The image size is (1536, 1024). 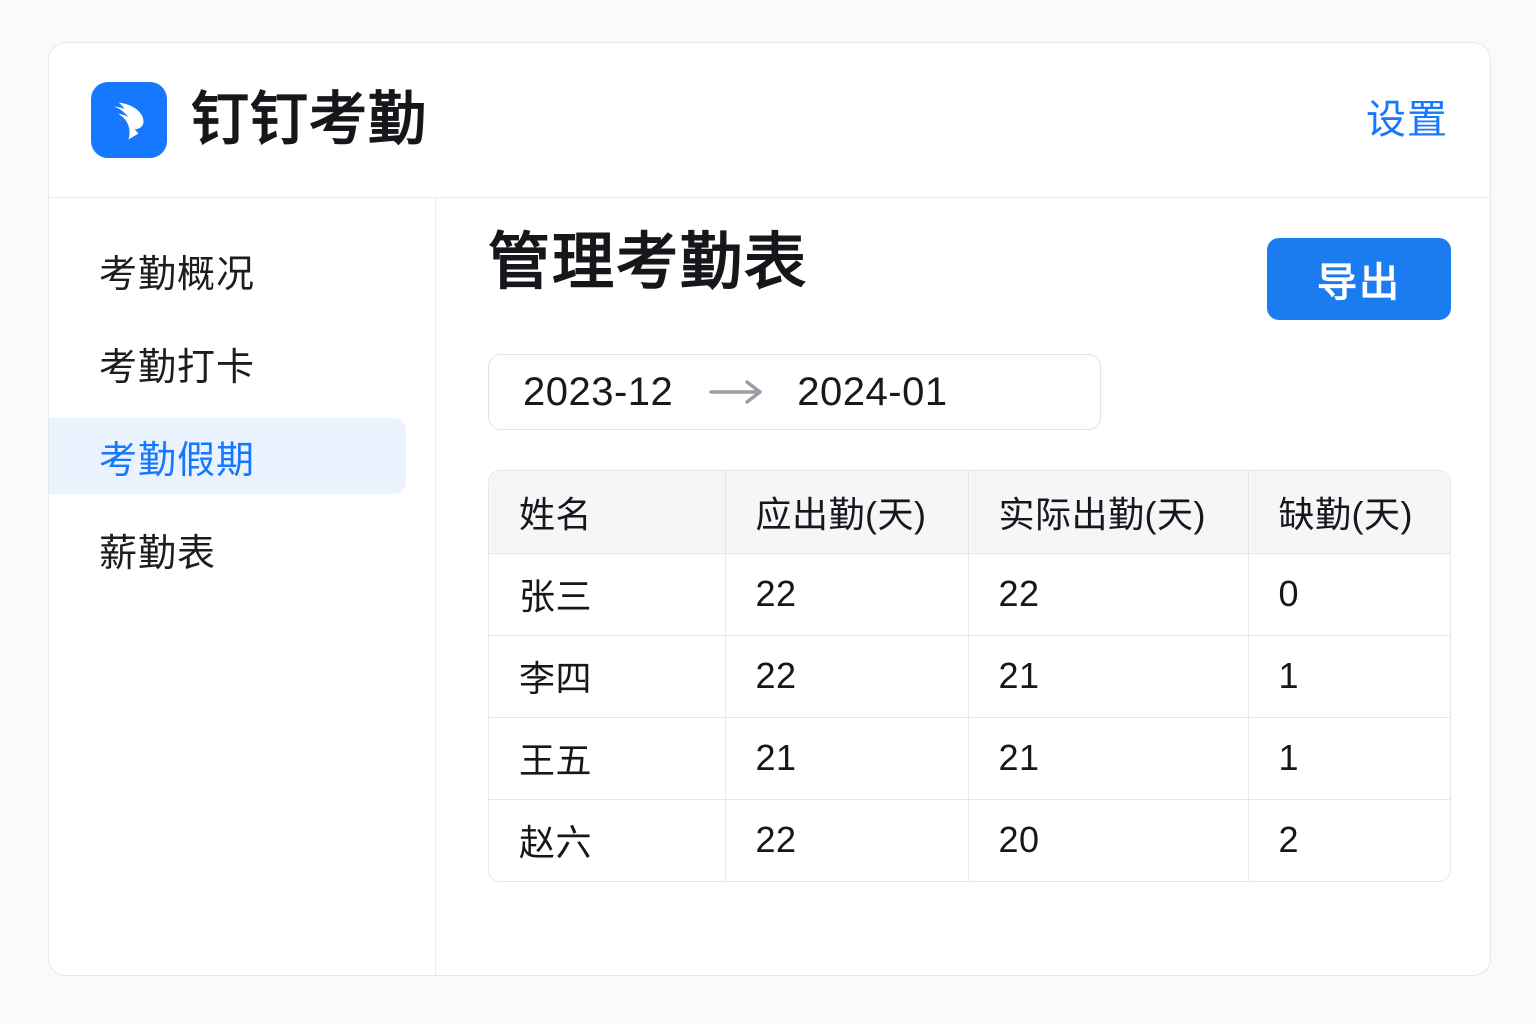 I want to click on column-header-due: 应出勤(天), so click(x=847, y=512).